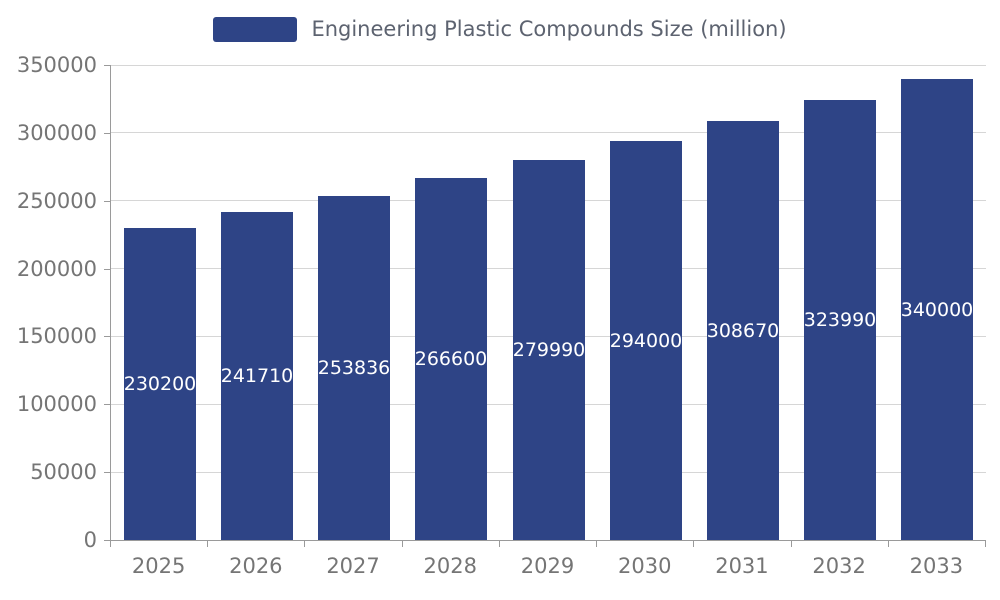 This screenshot has width=1000, height=600. Describe the element at coordinates (56, 268) in the screenshot. I see `y-tick-label-200000: 200000` at that location.